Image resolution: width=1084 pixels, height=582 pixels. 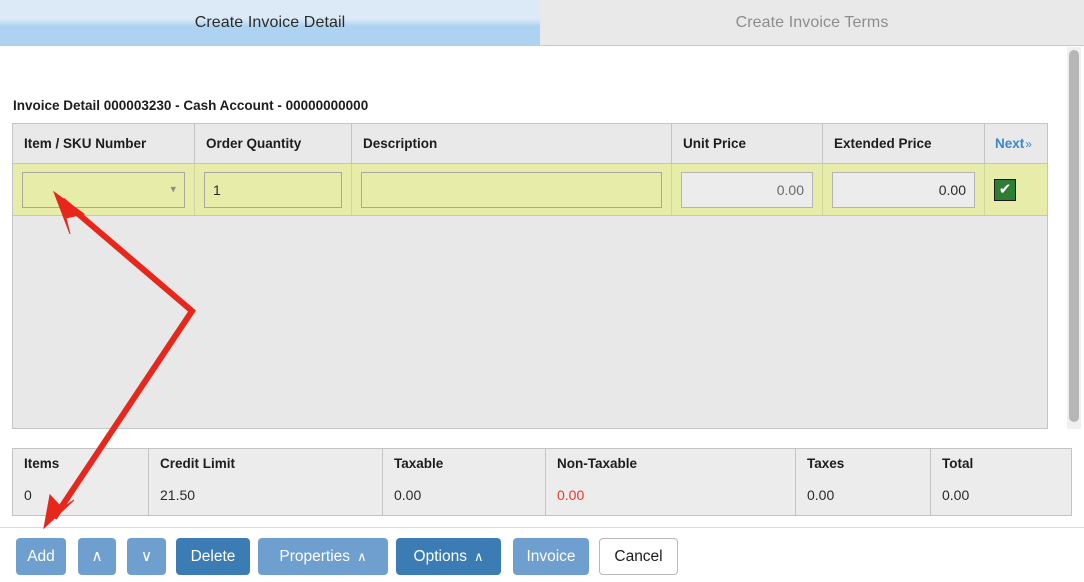 I want to click on summary-label: Taxes, so click(x=826, y=463).